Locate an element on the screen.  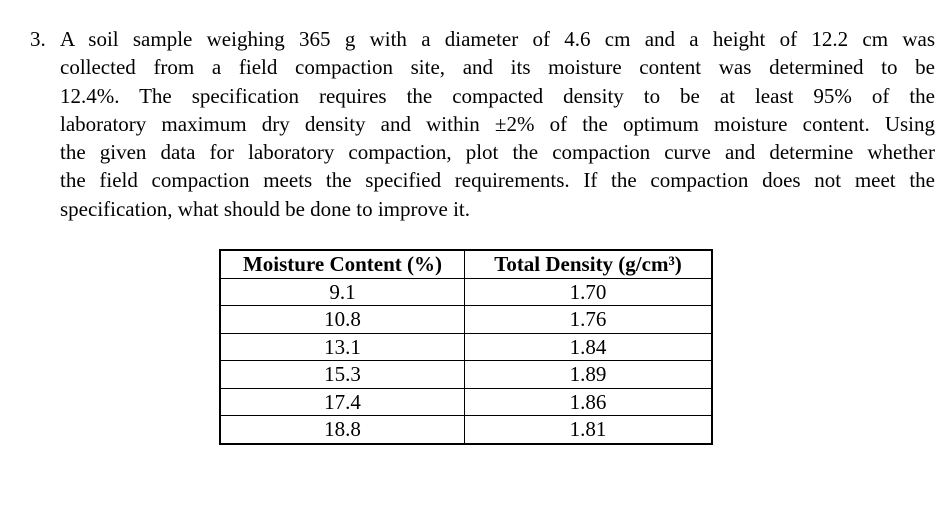
table-cell-density: 1.89 is located at coordinates (588, 374).